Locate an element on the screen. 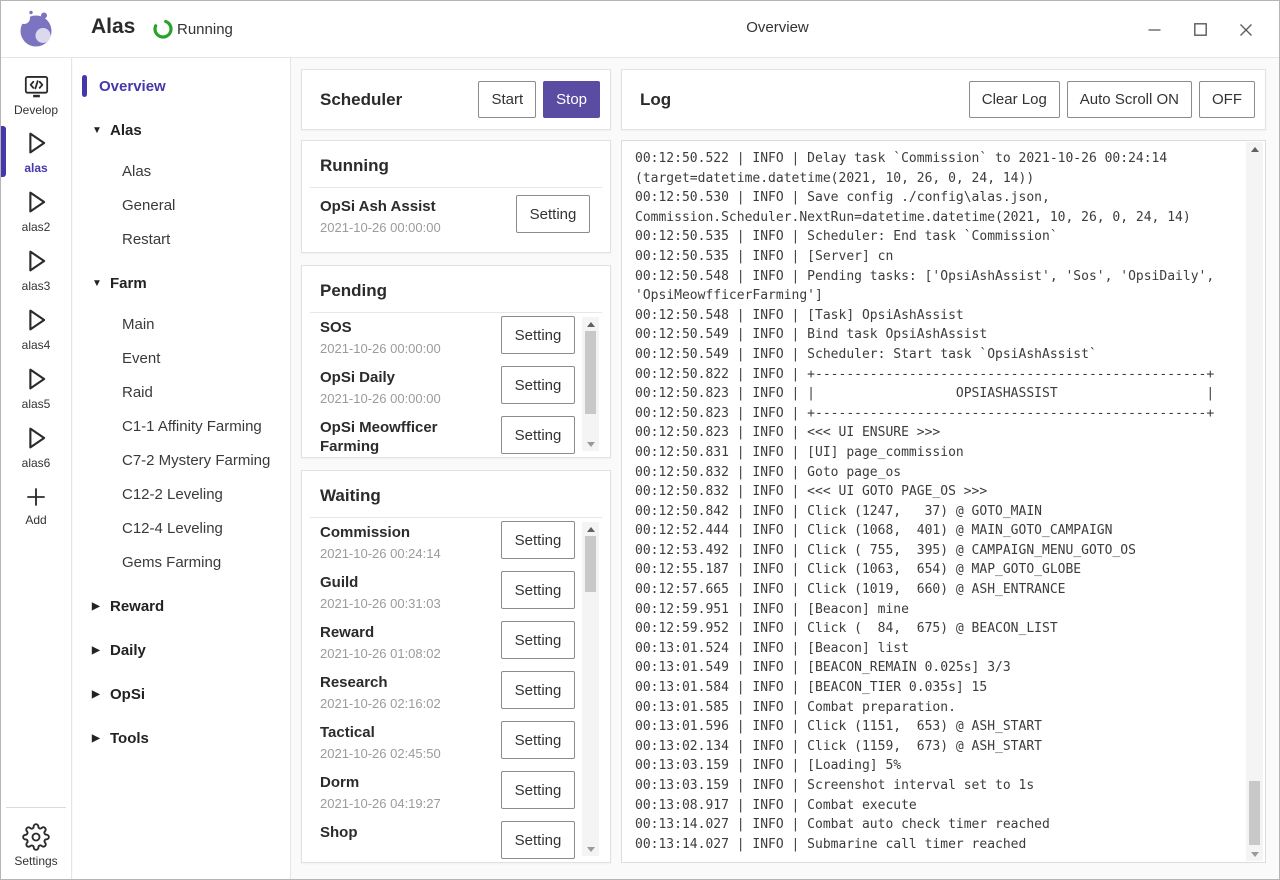  log-scrollbar is located at coordinates (1254, 501).